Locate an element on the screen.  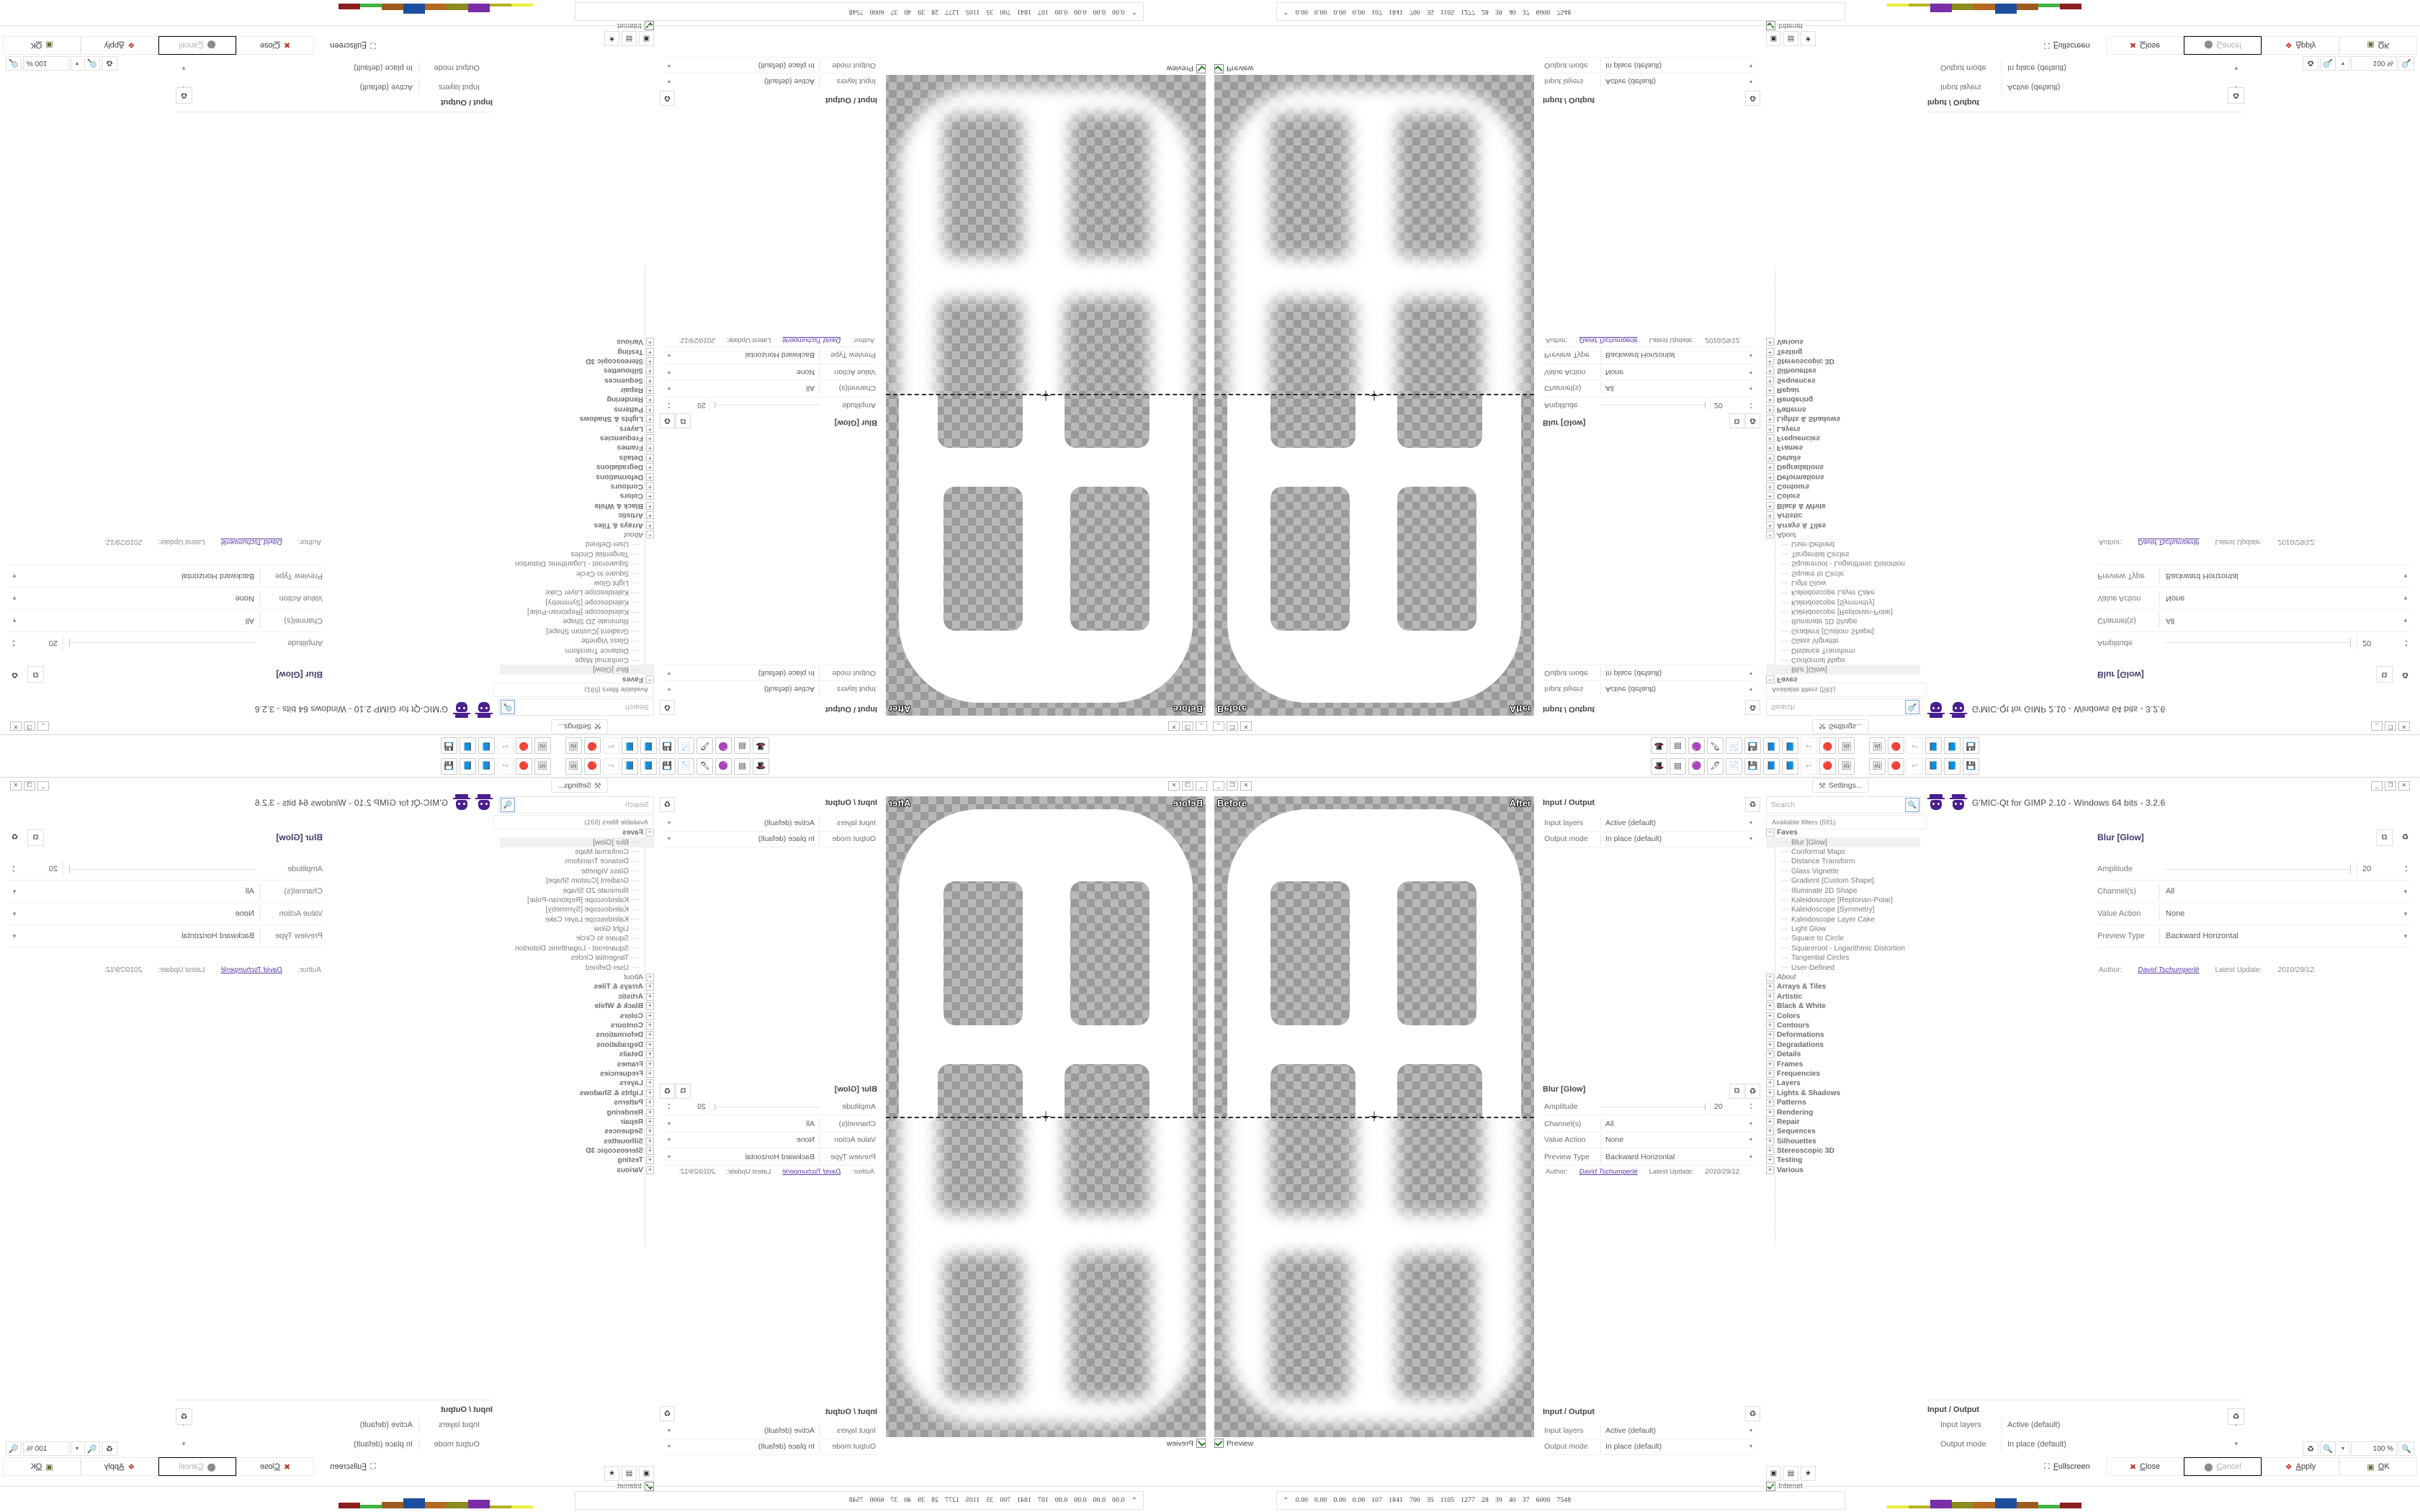
preview-type-value: Backward Horizontal is located at coordinates (1673, 1157).